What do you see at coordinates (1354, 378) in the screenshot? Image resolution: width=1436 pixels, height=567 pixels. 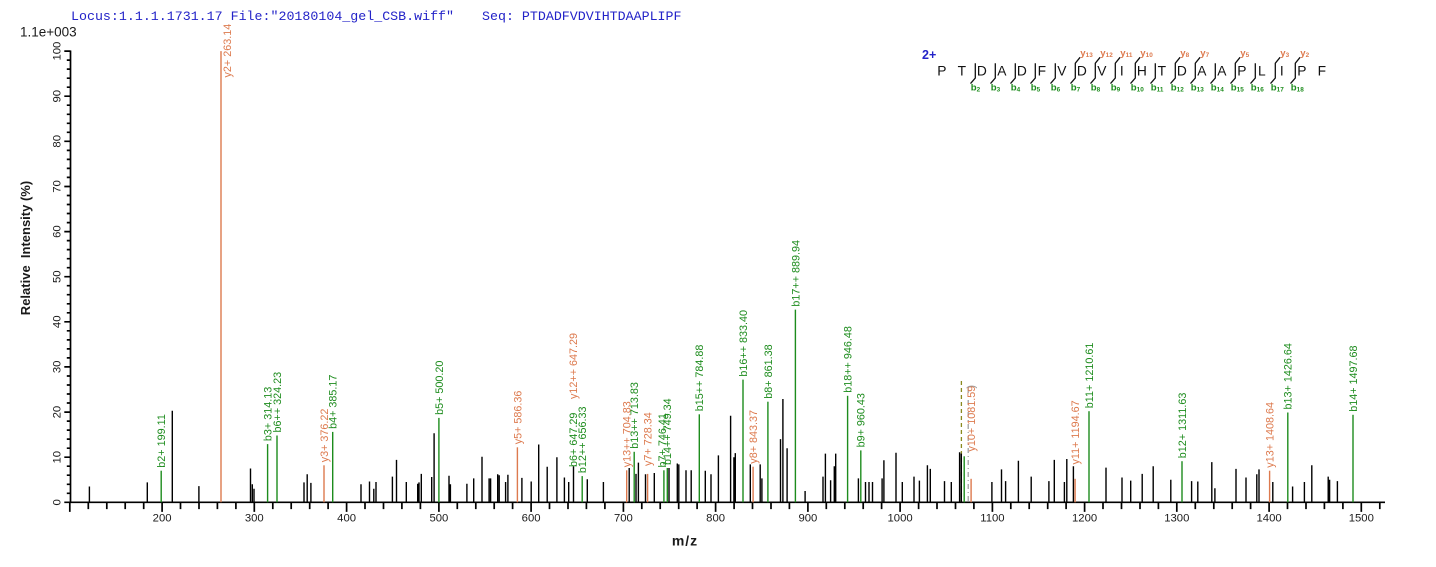 I see `svg-text: b14+ 1497.68` at bounding box center [1354, 378].